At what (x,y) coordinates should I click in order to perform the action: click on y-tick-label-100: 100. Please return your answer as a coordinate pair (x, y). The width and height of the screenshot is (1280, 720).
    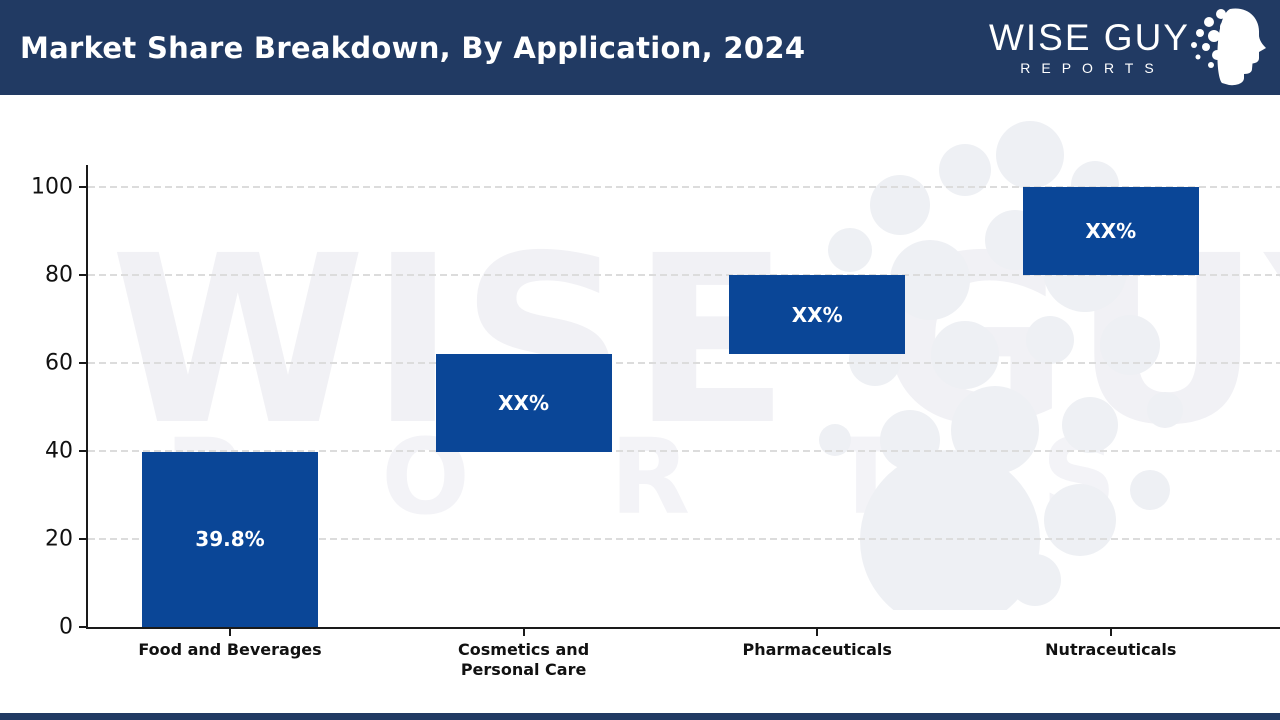
    Looking at the image, I should click on (52, 187).